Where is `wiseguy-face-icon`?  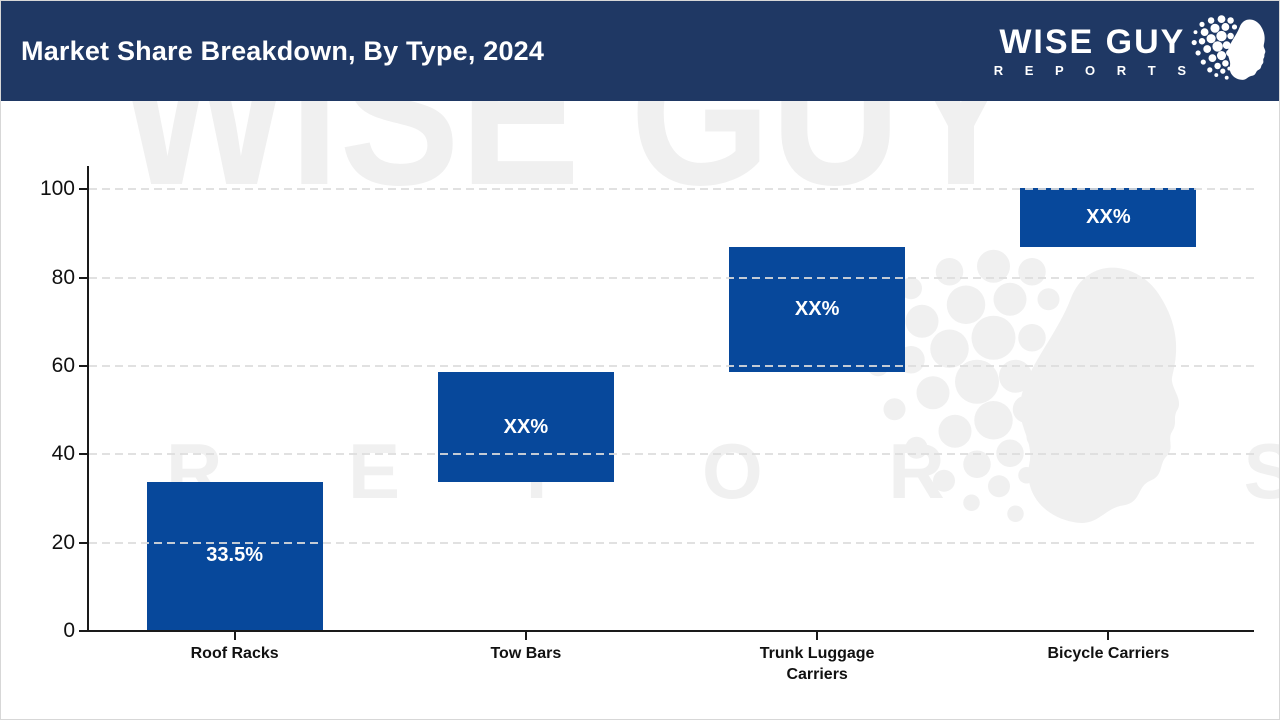 wiseguy-face-icon is located at coordinates (1228, 47).